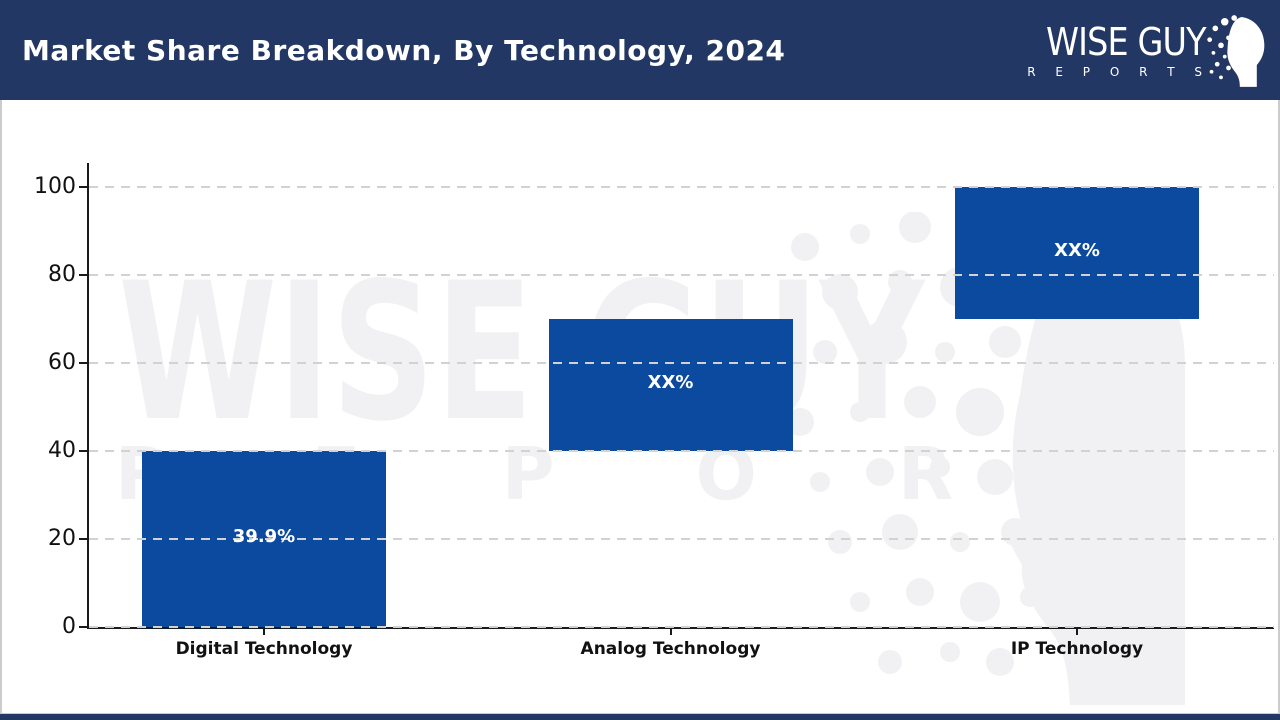 The width and height of the screenshot is (1280, 720). What do you see at coordinates (264, 537) in the screenshot?
I see `bar-value-label-digital-technology: 39.9%` at bounding box center [264, 537].